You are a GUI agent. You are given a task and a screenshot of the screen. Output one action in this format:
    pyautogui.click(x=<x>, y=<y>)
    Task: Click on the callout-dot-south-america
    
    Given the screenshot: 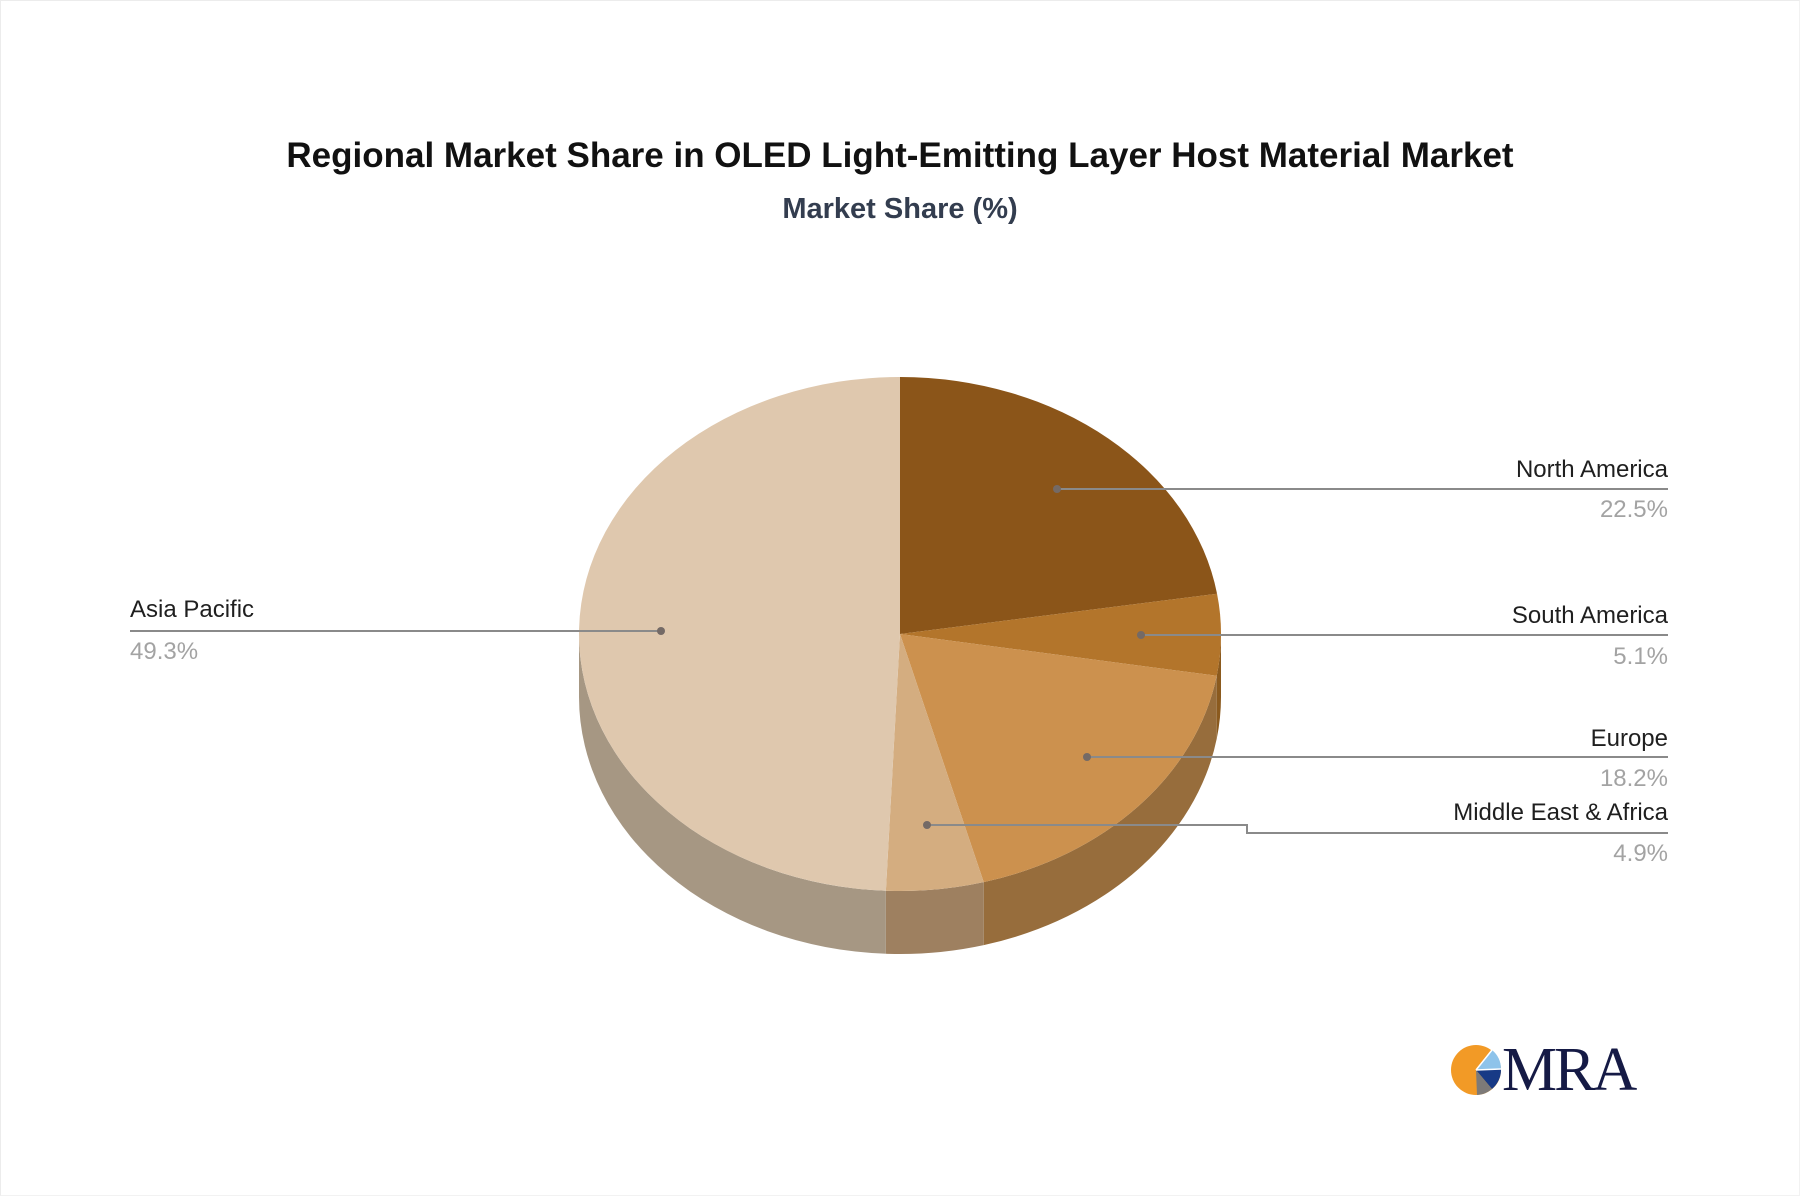 What is the action you would take?
    pyautogui.click(x=1141, y=635)
    